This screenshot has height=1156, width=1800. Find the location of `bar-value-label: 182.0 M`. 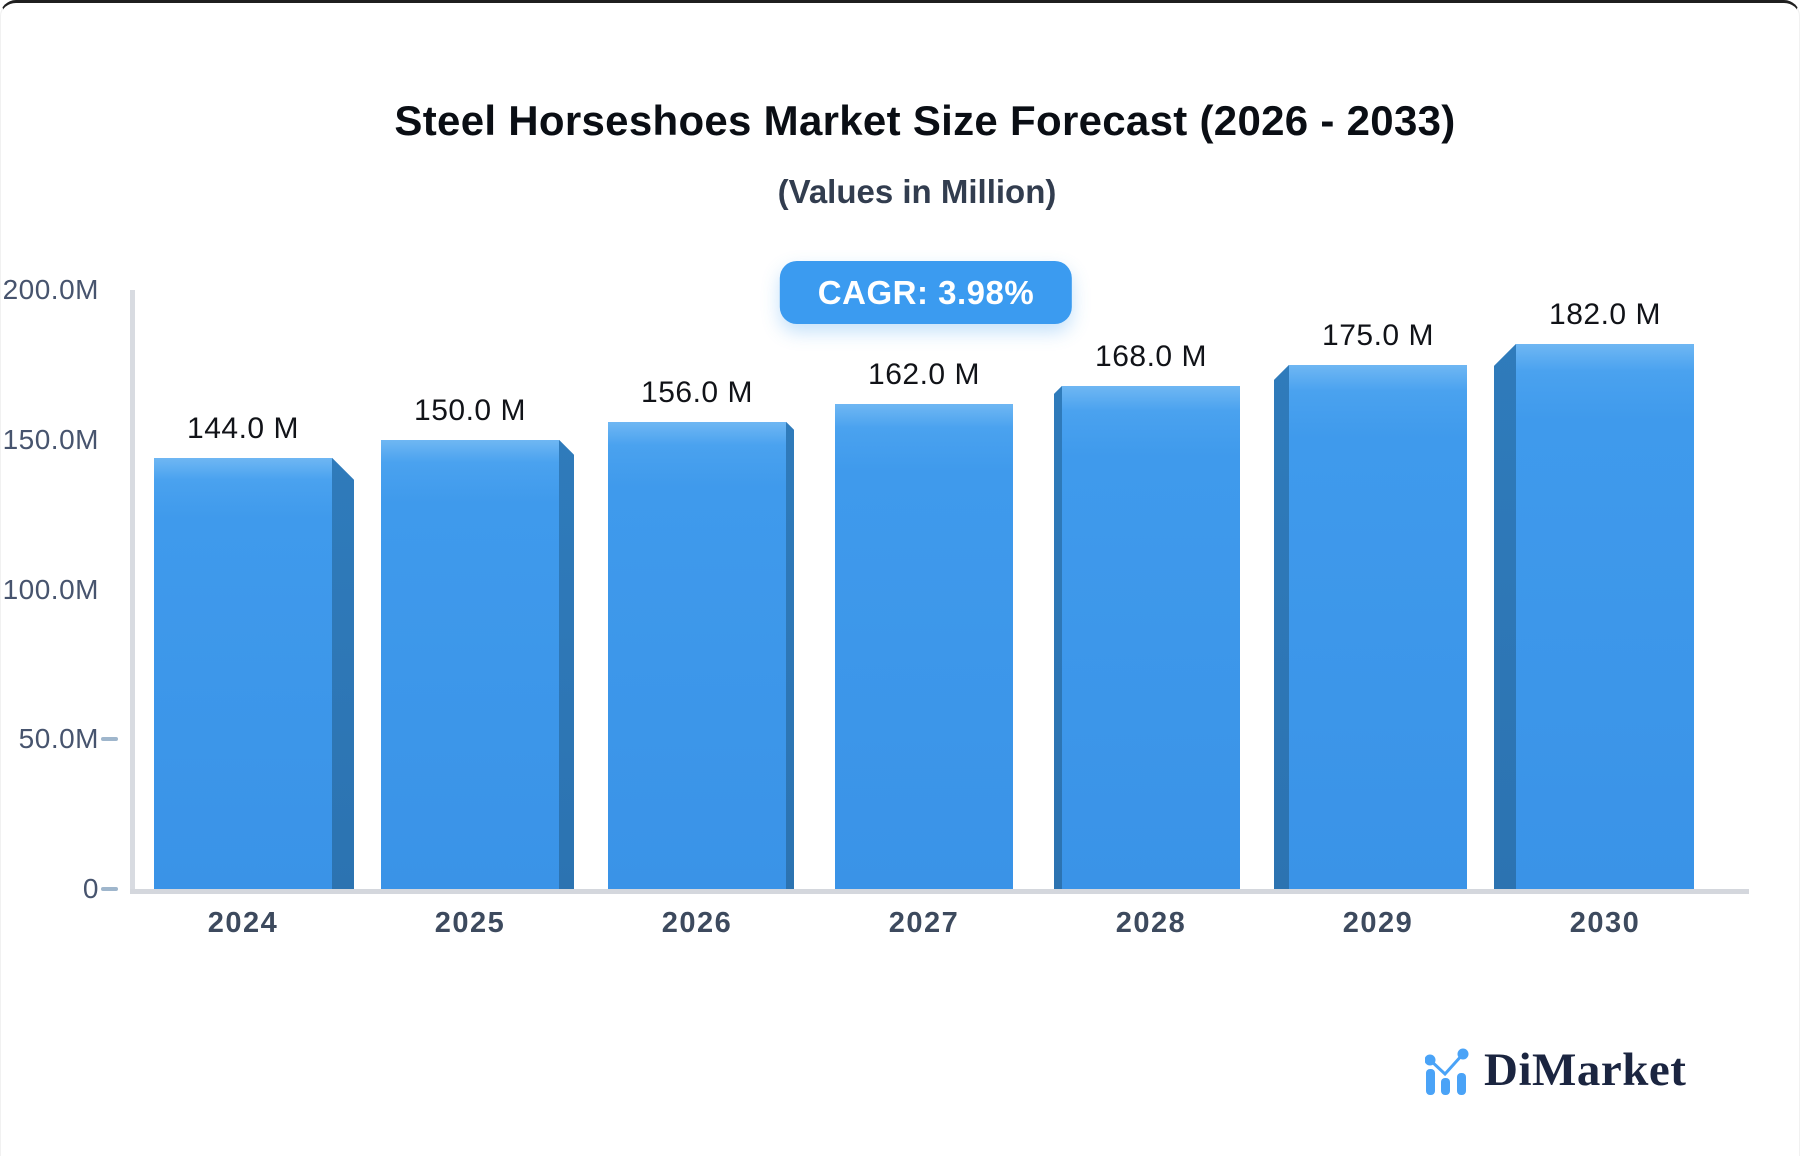

bar-value-label: 182.0 M is located at coordinates (1605, 314).